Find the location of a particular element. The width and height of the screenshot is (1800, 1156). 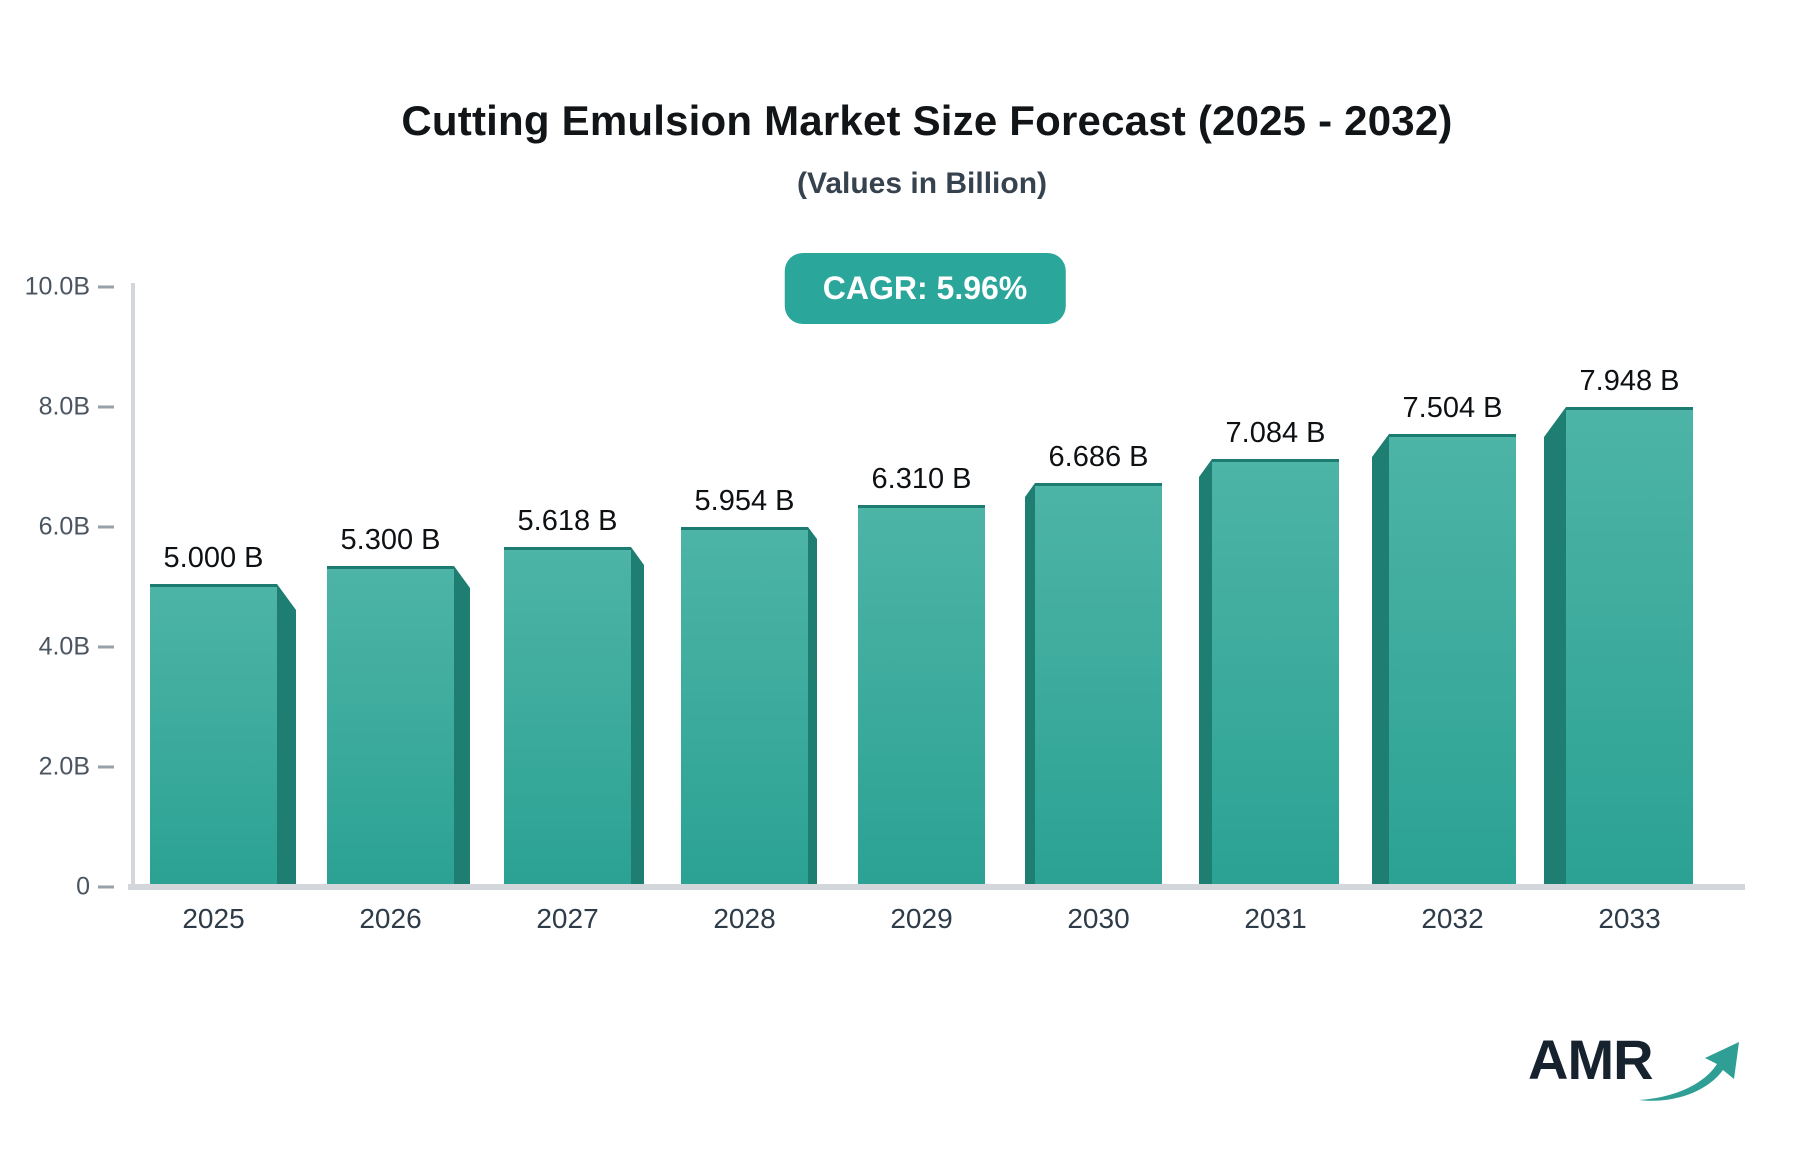

x-label-2032: 2032 is located at coordinates (1452, 918).